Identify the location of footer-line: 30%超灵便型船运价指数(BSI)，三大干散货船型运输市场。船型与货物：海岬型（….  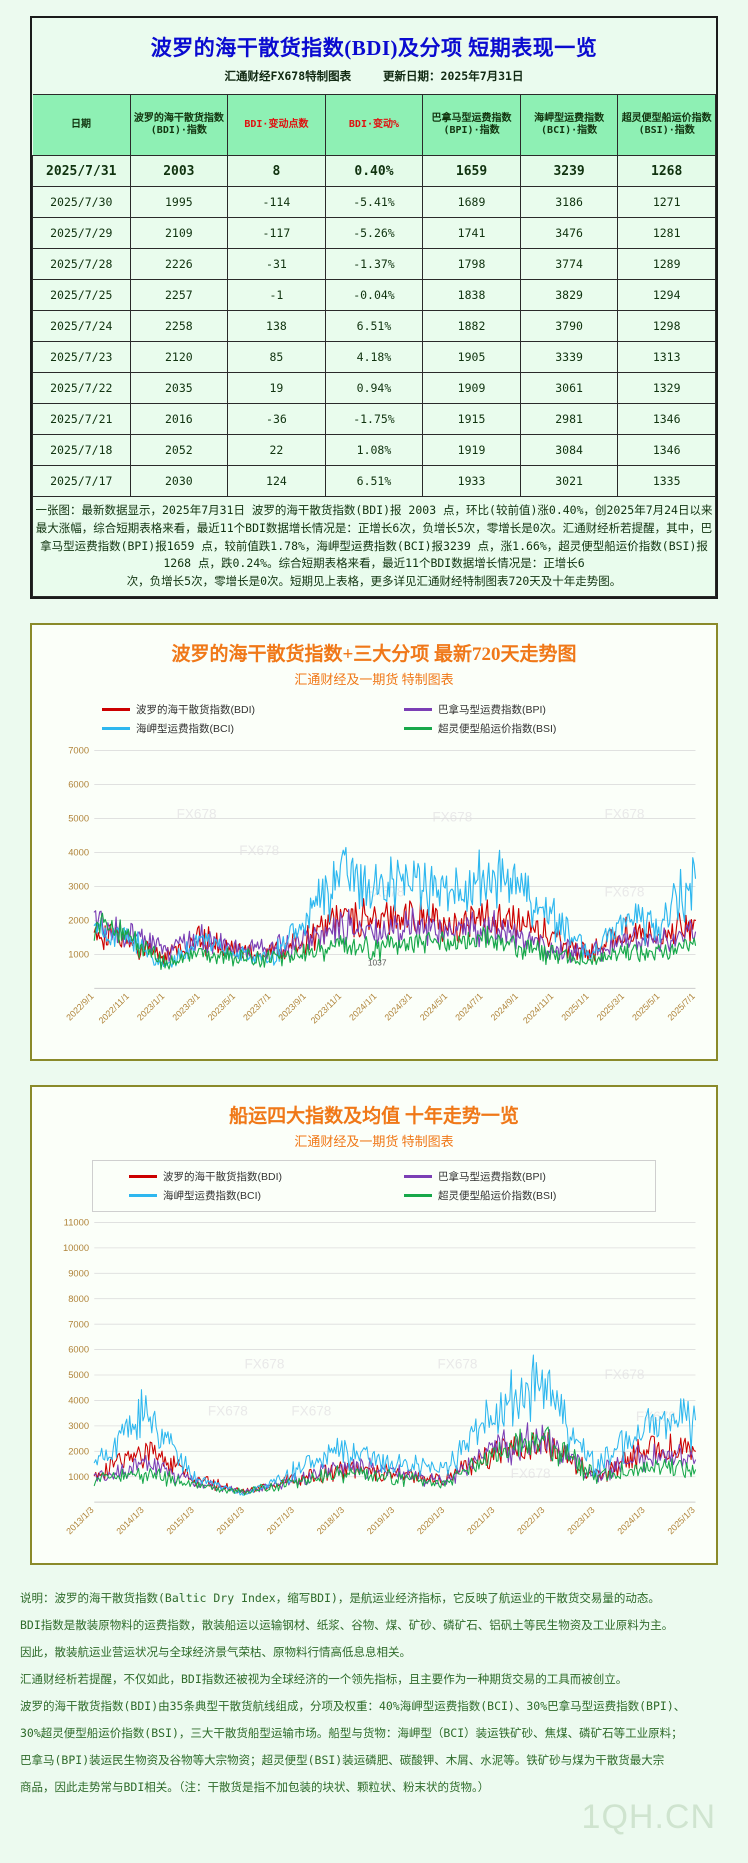
(351, 1732).